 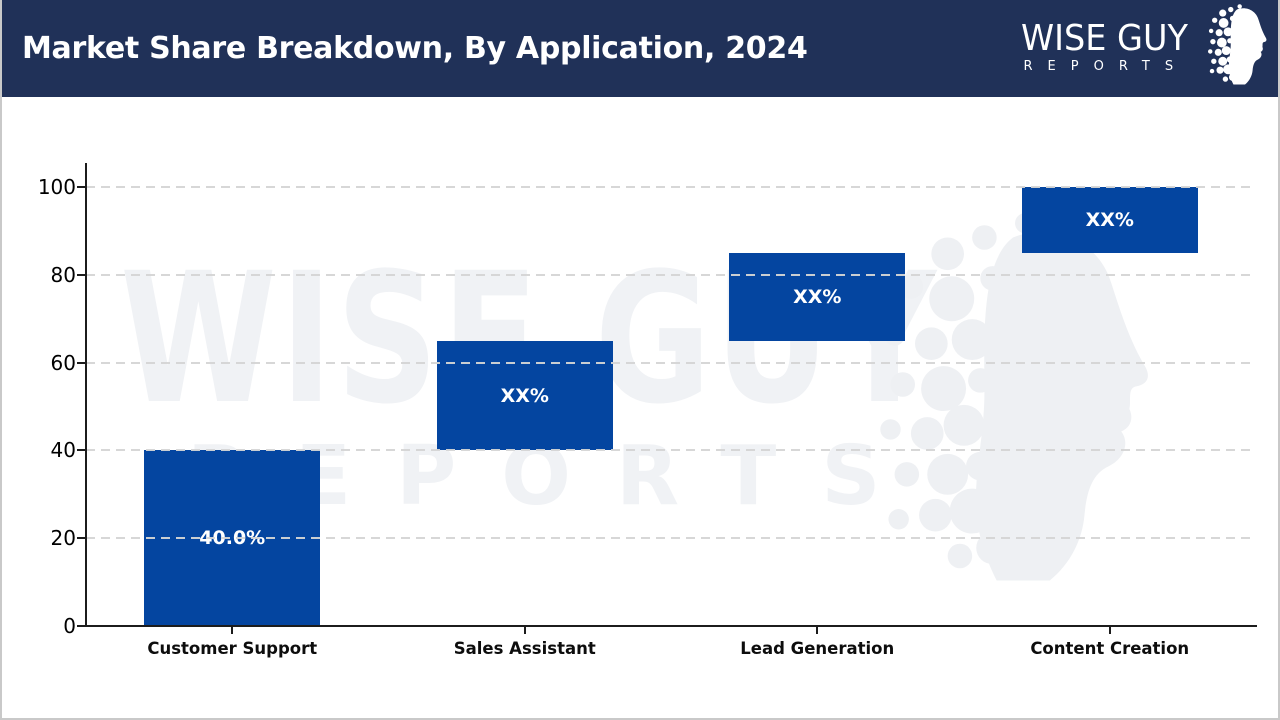 What do you see at coordinates (63, 274) in the screenshot?
I see `y-tick-label: 80` at bounding box center [63, 274].